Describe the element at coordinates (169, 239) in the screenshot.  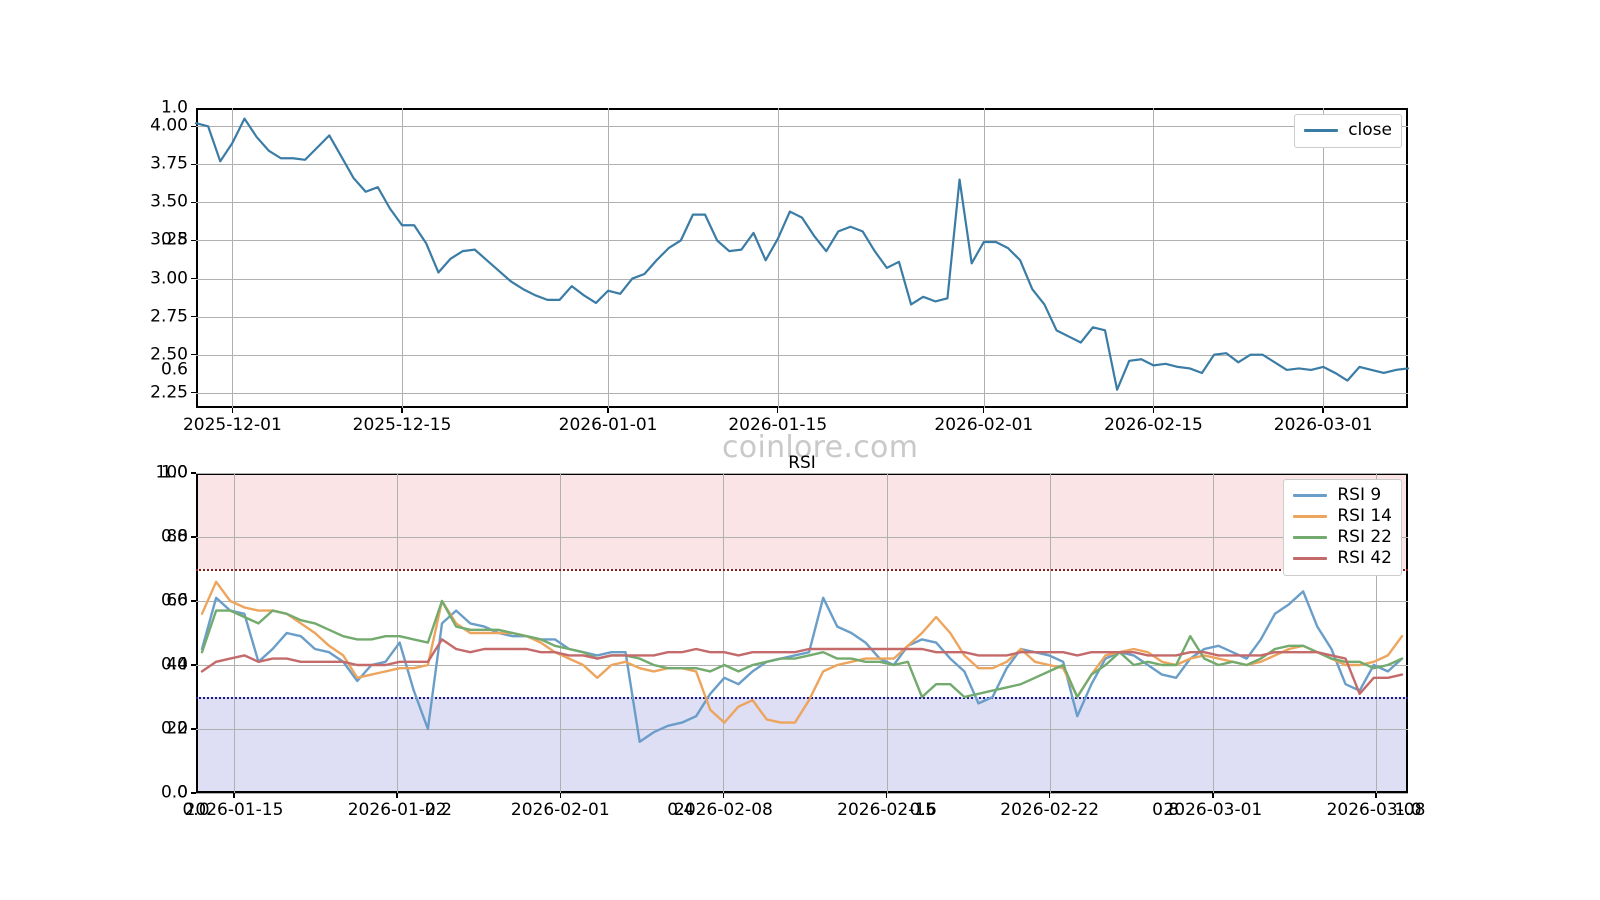
I see `y-tick-label: 3.25` at that location.